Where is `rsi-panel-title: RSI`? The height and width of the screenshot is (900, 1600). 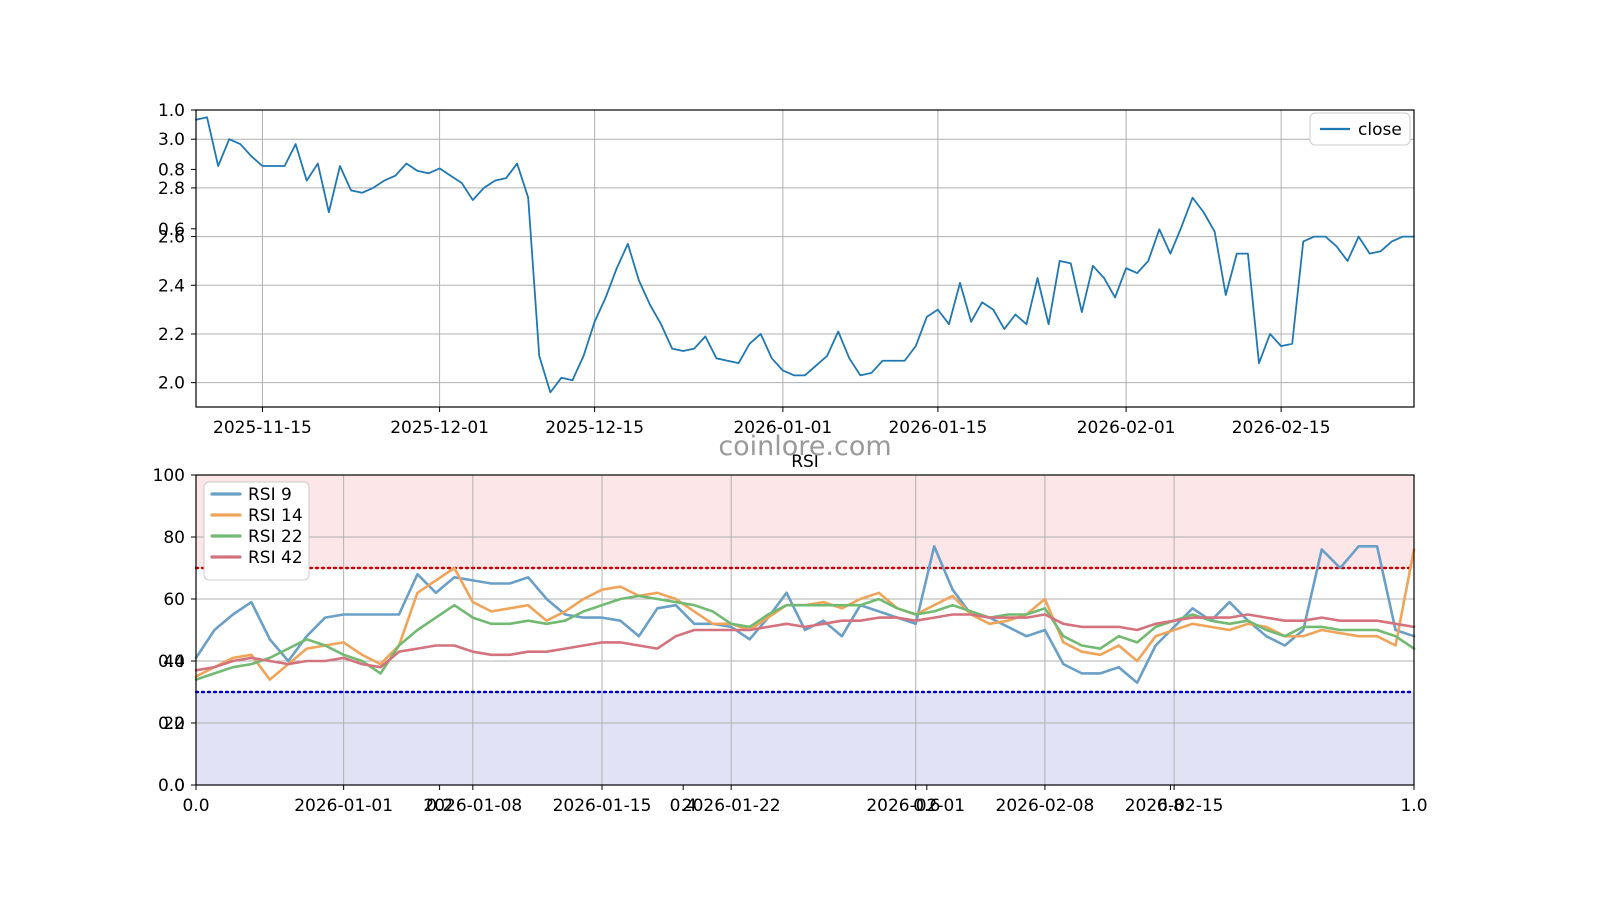
rsi-panel-title: RSI is located at coordinates (805, 462).